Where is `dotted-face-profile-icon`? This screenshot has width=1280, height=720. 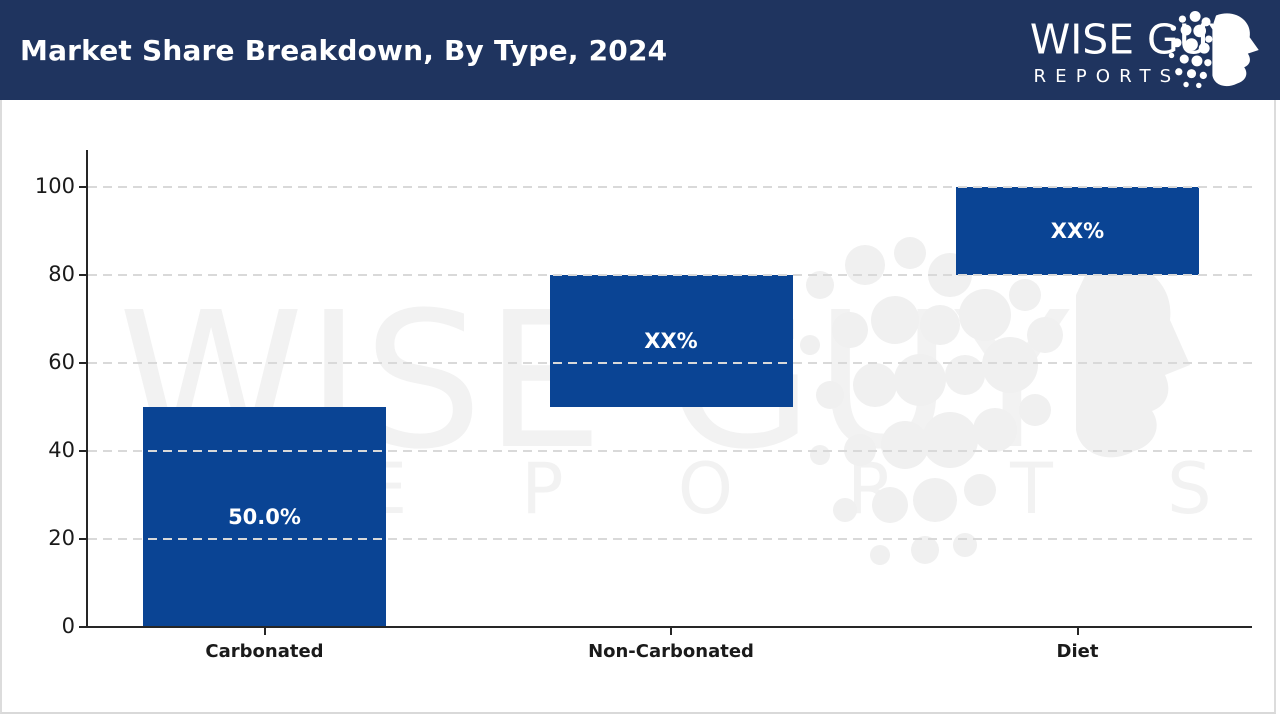
dotted-face-profile-icon is located at coordinates (1213, 49).